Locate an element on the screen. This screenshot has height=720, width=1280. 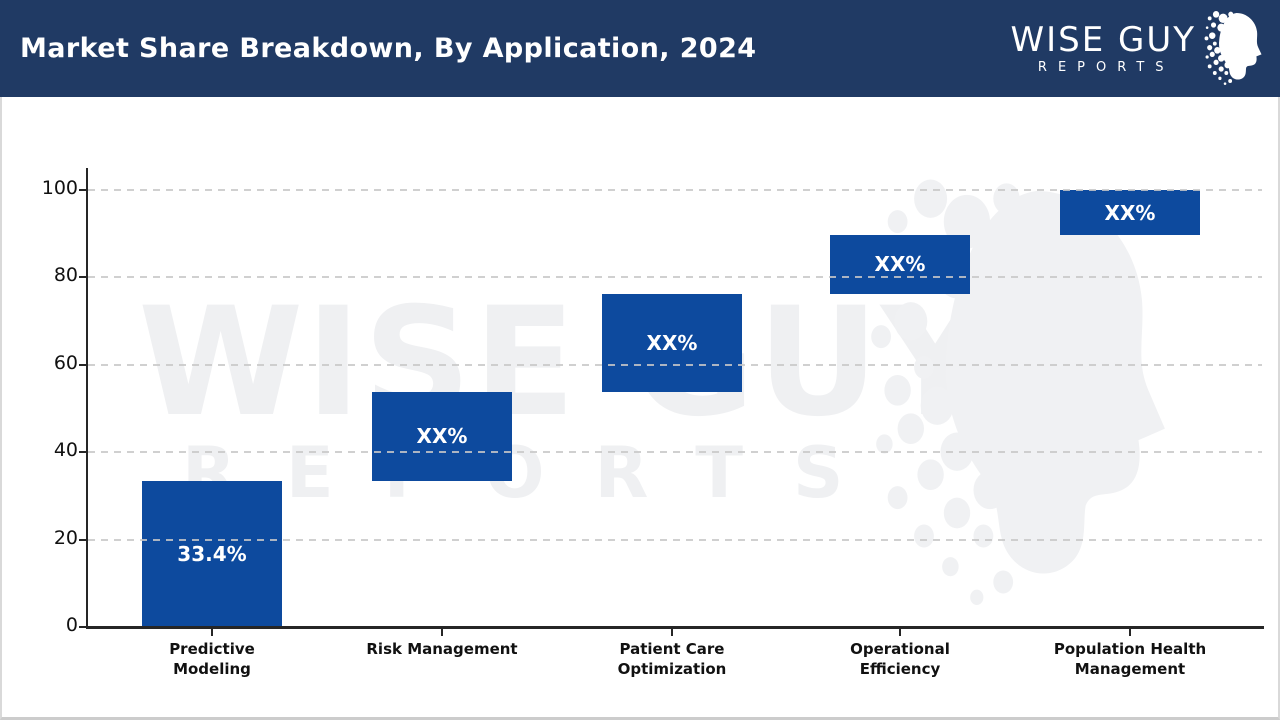
logo-head-icon is located at coordinates (1233, 47).